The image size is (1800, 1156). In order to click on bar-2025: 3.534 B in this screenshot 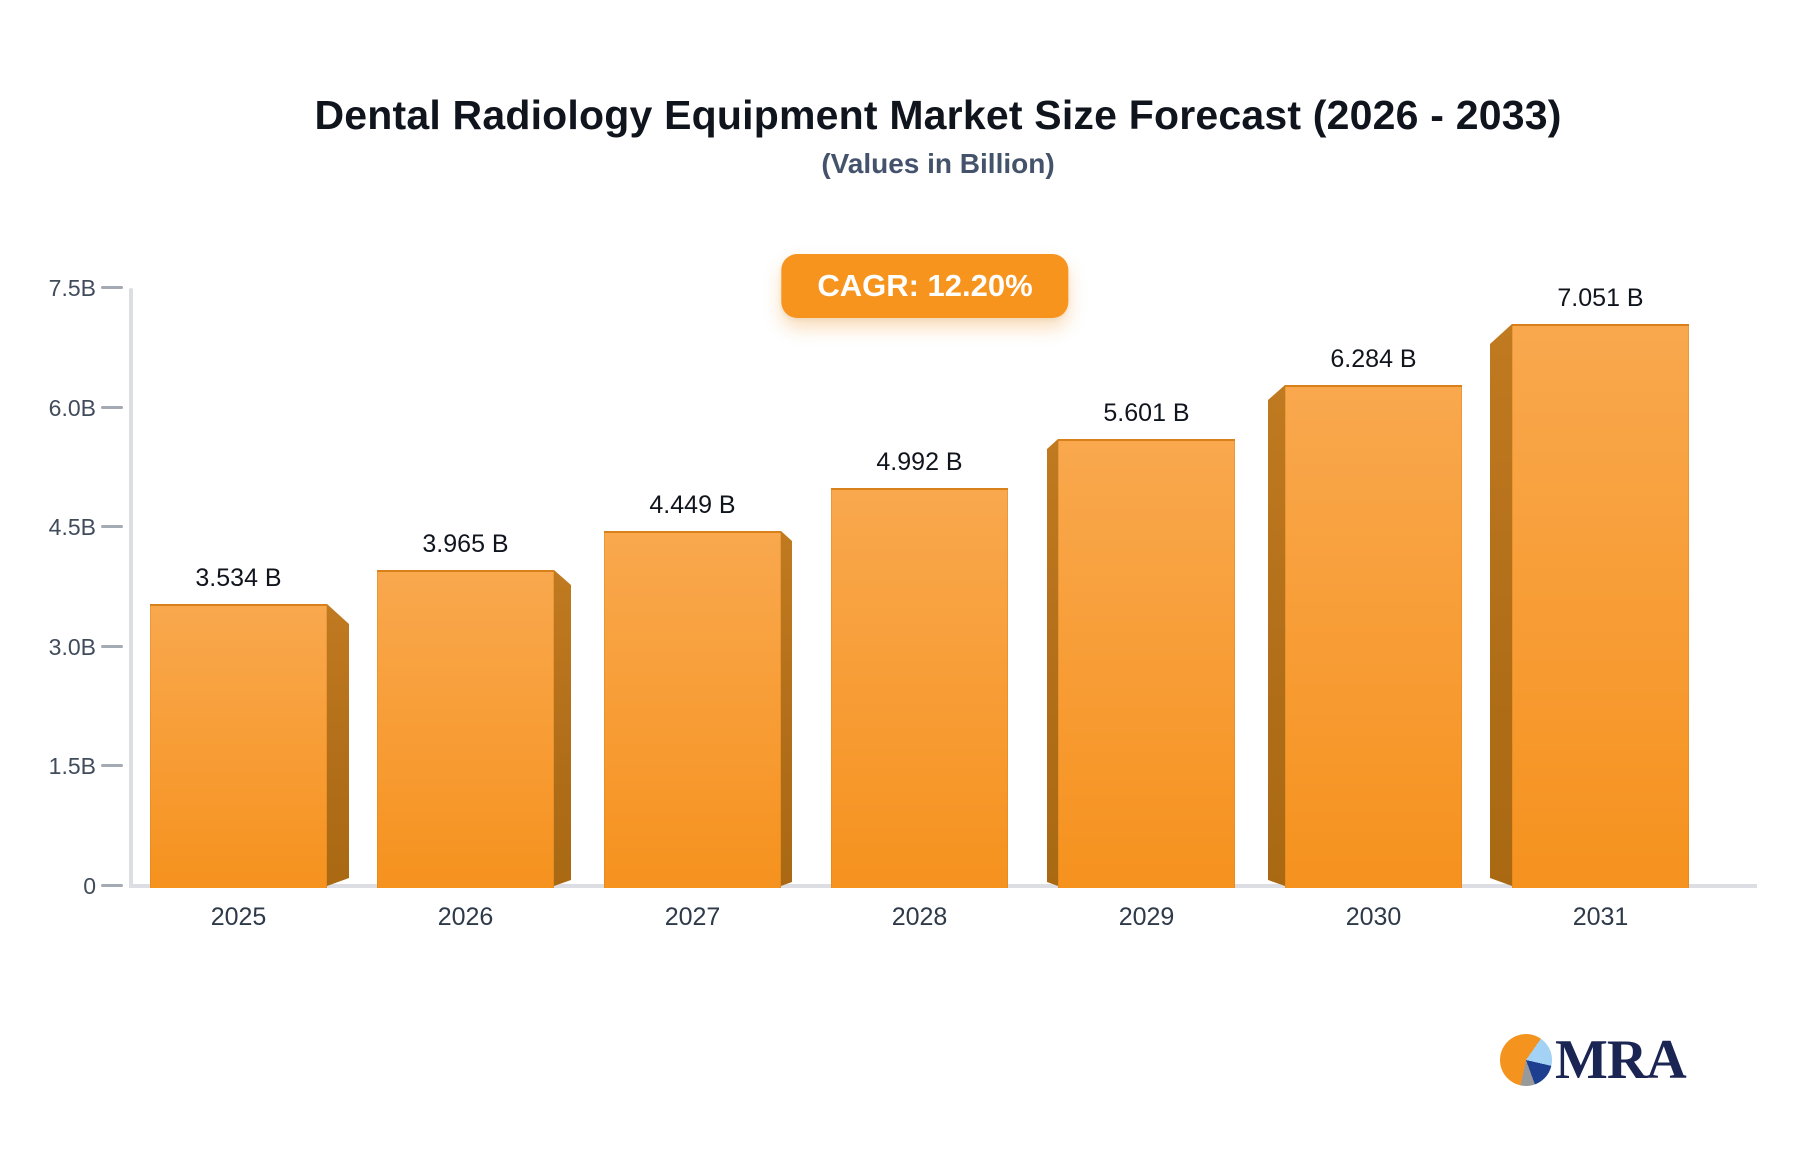, I will do `click(249, 726)`.